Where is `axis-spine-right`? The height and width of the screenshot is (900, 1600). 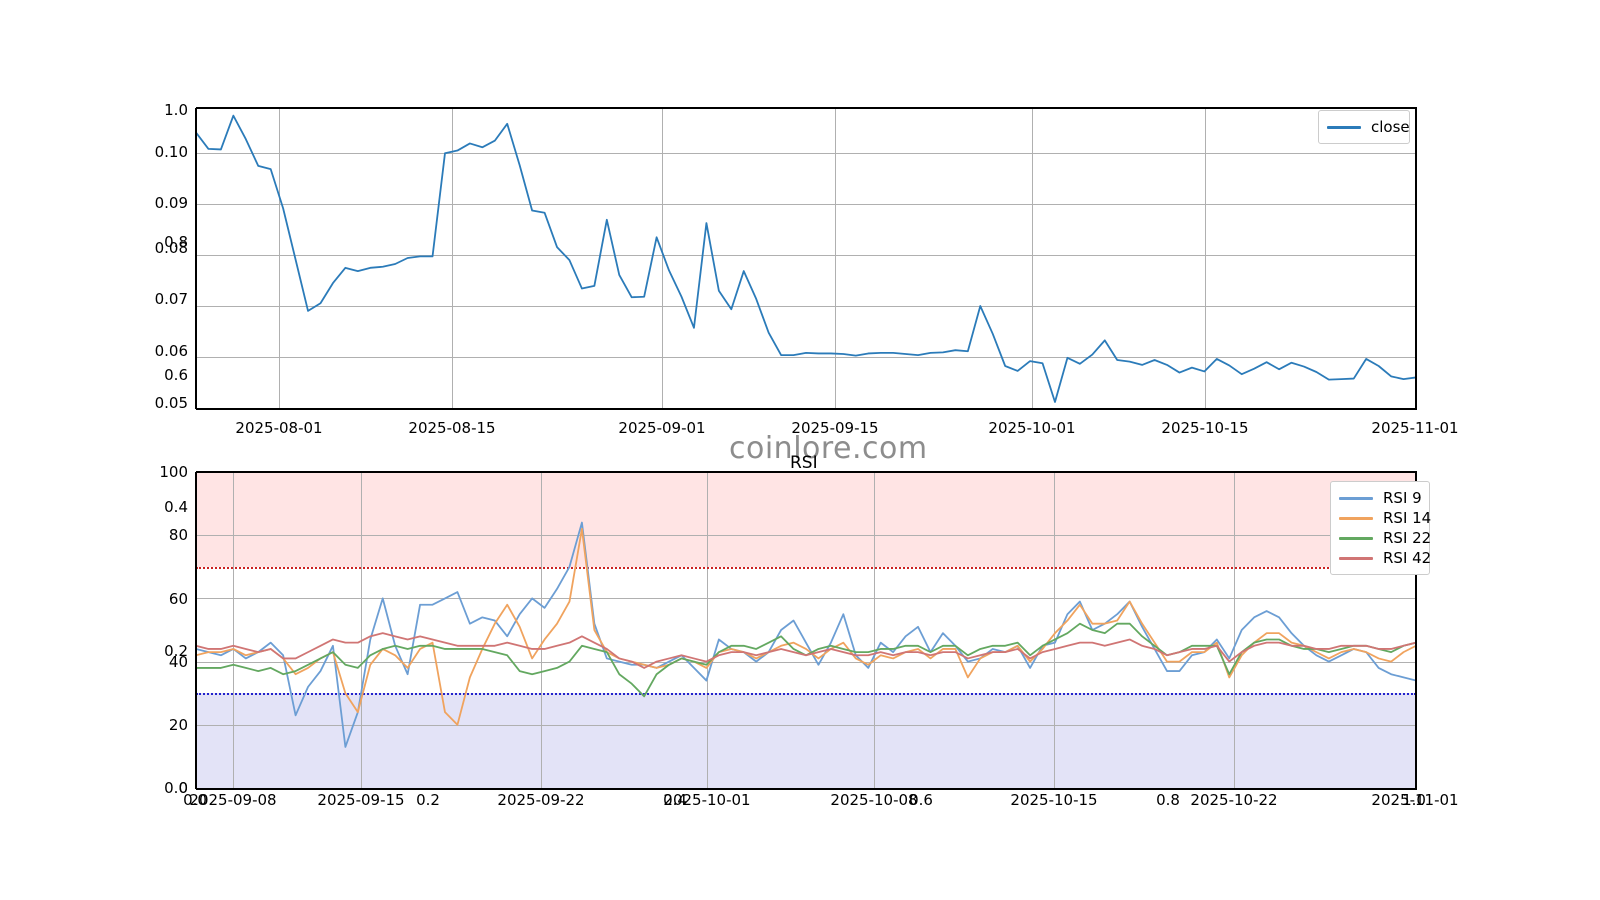
axis-spine-right is located at coordinates (1416, 258).